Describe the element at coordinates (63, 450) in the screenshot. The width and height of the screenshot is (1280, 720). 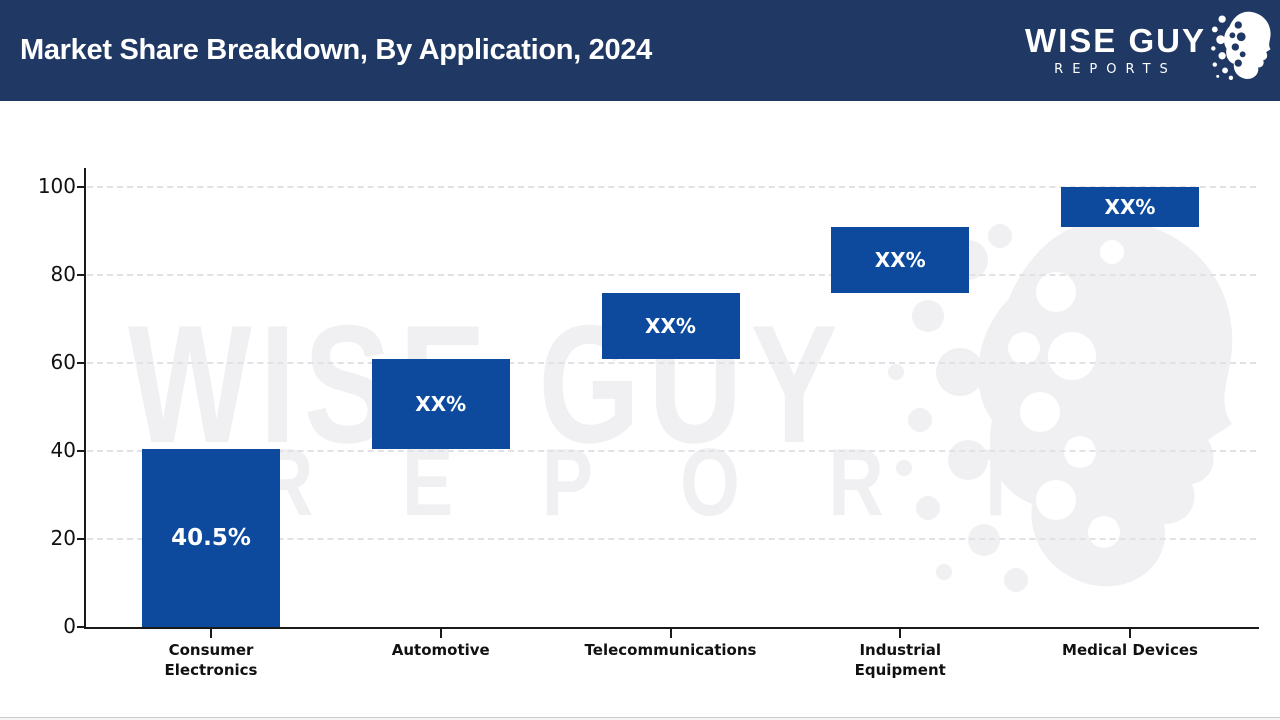
I see `y-tick-label-40: 40` at that location.